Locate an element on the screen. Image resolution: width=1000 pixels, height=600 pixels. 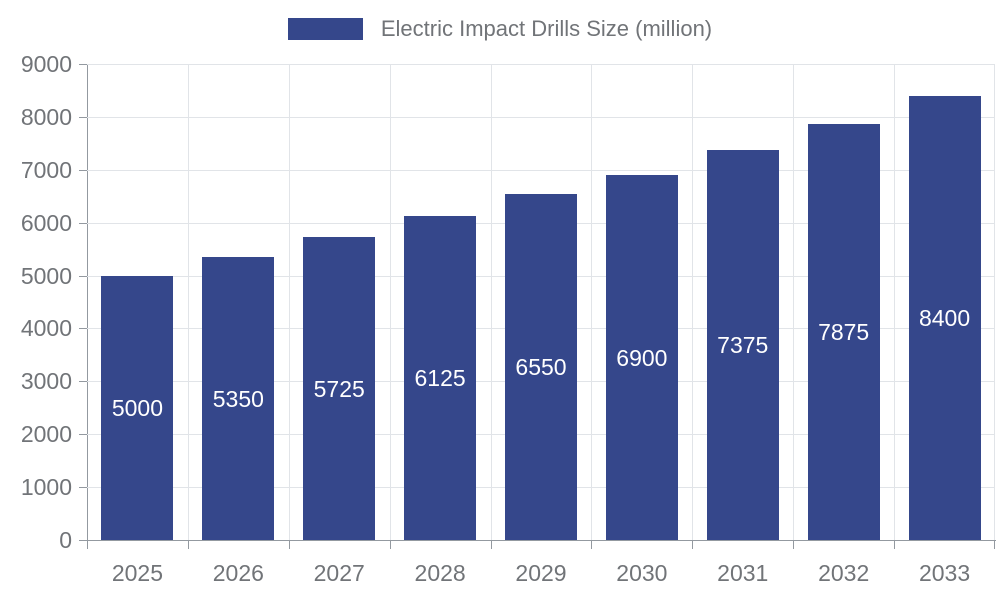
bar-value-label: 7875 is located at coordinates (844, 331).